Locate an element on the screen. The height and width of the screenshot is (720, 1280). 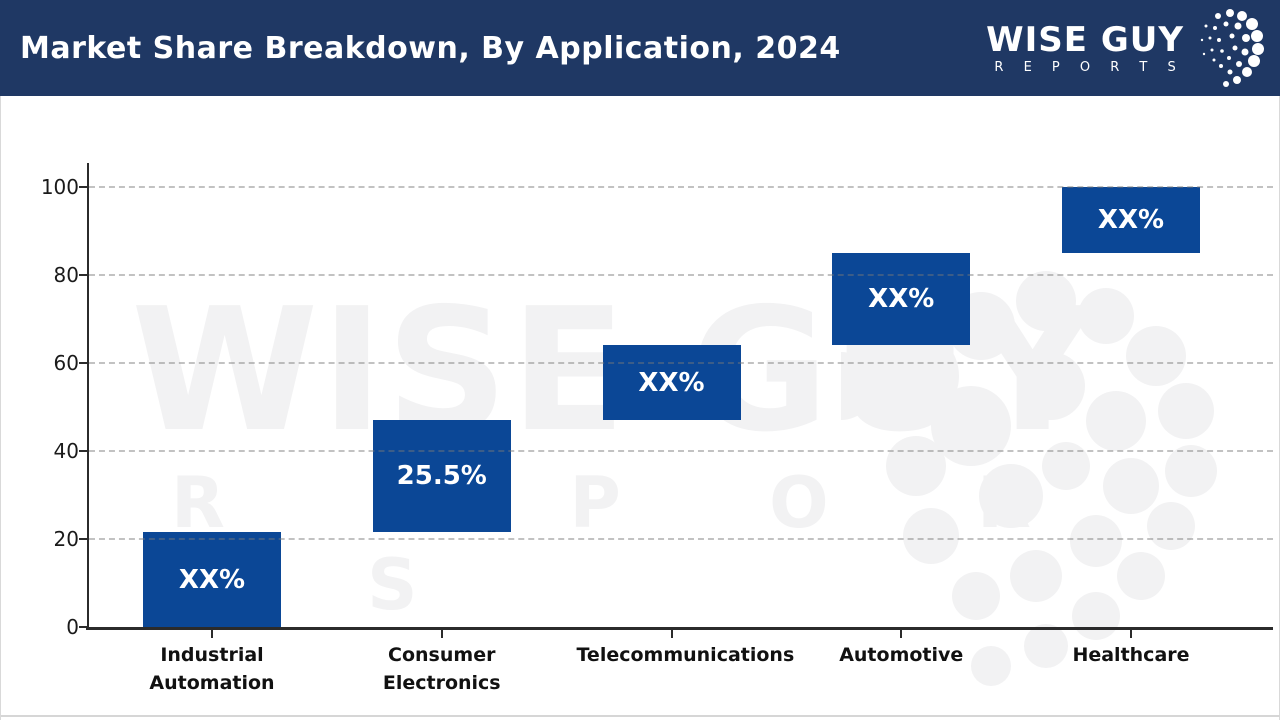
x-category-label: Industrial Automation is located at coordinates (212, 669).